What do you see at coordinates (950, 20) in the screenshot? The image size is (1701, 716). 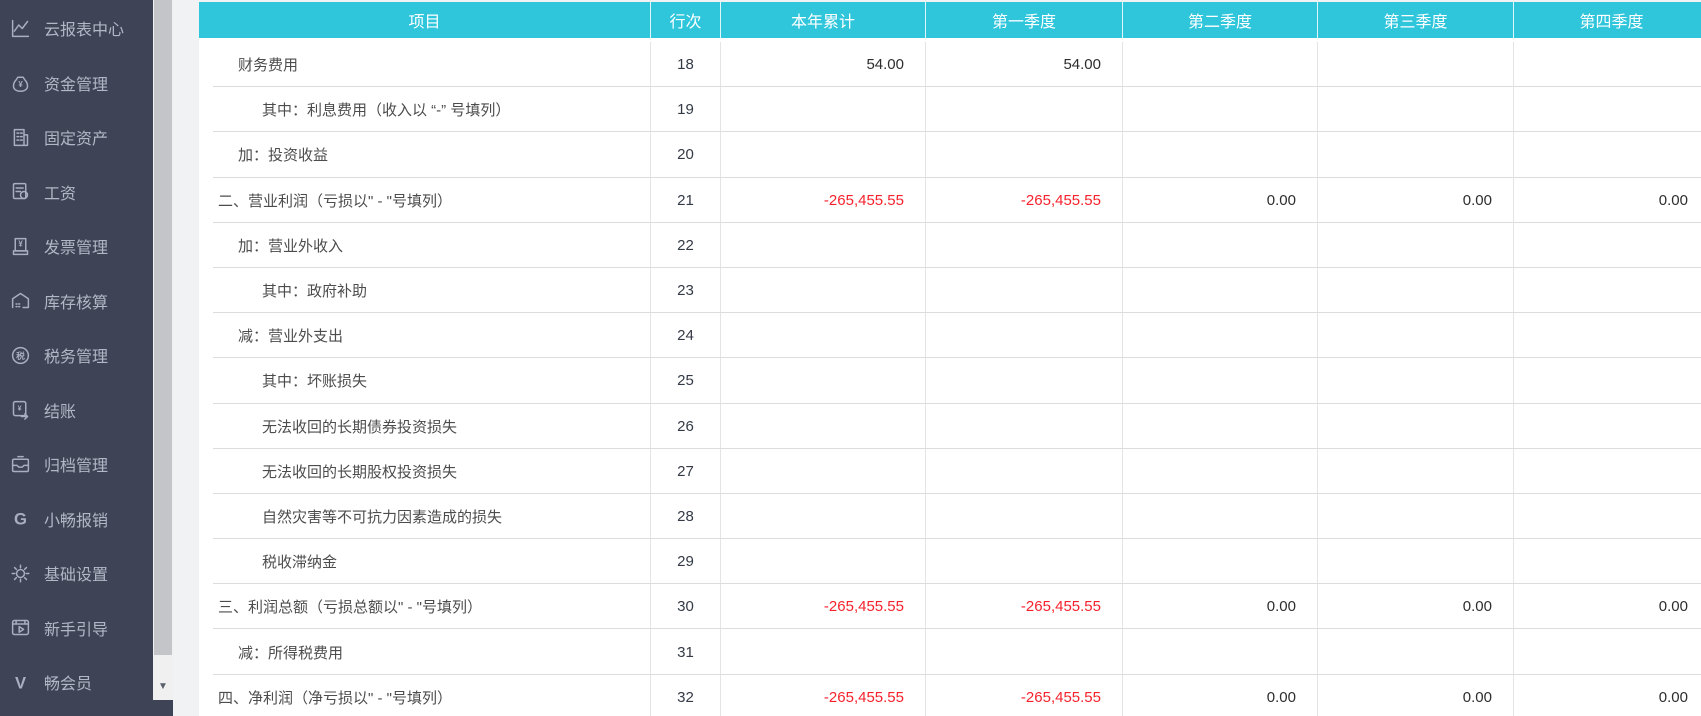 I see `table-header-row: 项目 行次 本年累计 第一季度 第二季度 第三季度 第四季度` at bounding box center [950, 20].